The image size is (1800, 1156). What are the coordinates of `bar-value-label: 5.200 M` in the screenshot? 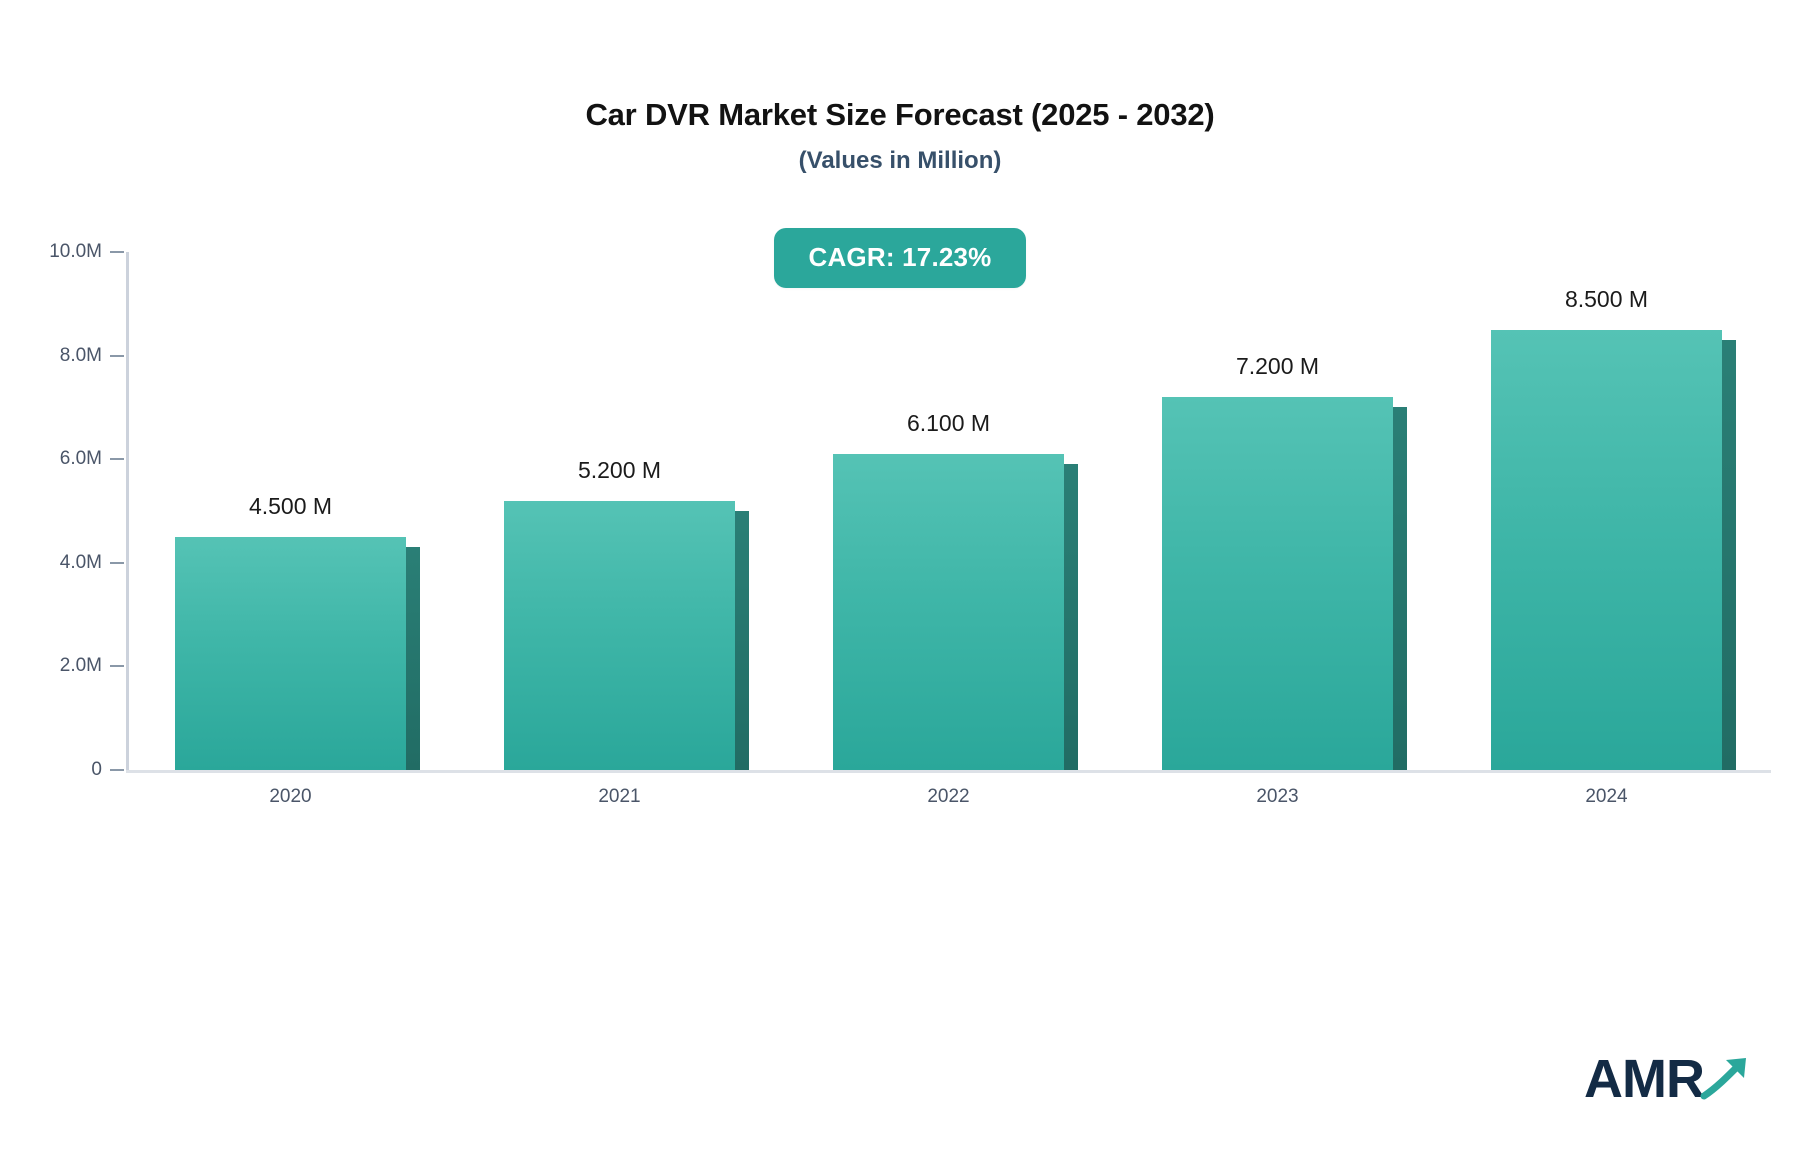 It's located at (619, 469).